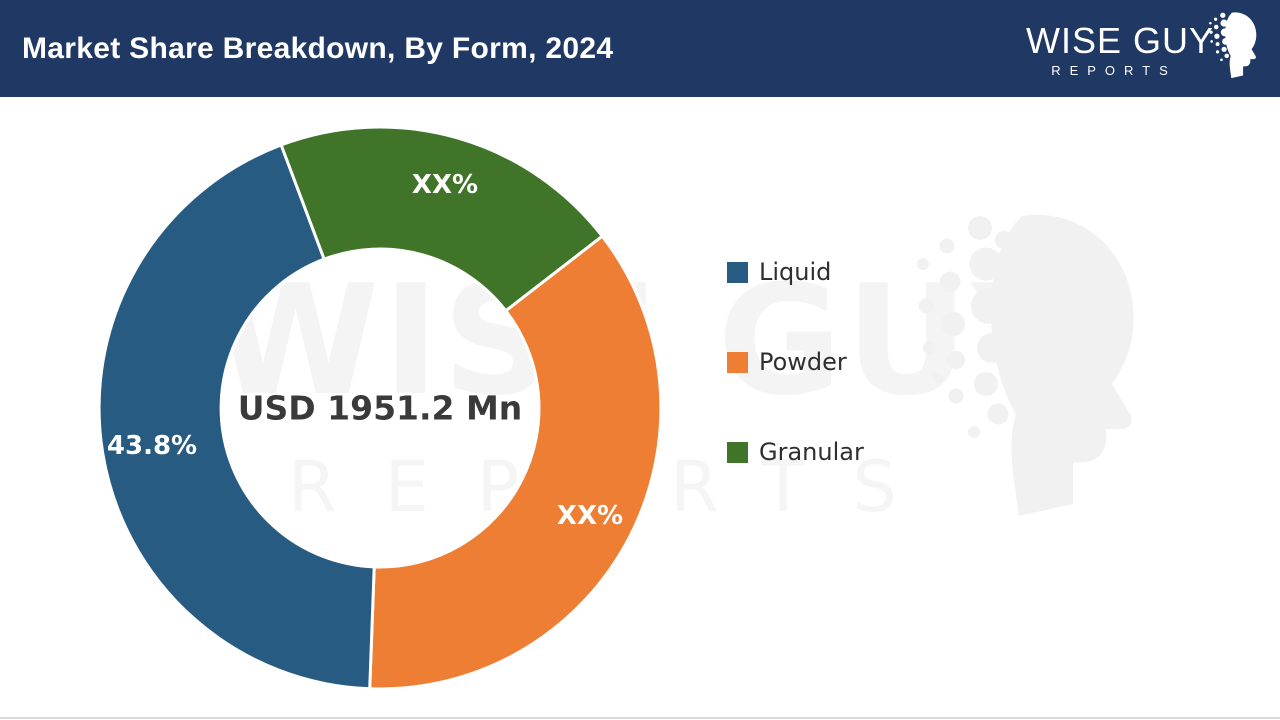  Describe the element at coordinates (590, 516) in the screenshot. I see `label-powder-pct: XX%` at that location.